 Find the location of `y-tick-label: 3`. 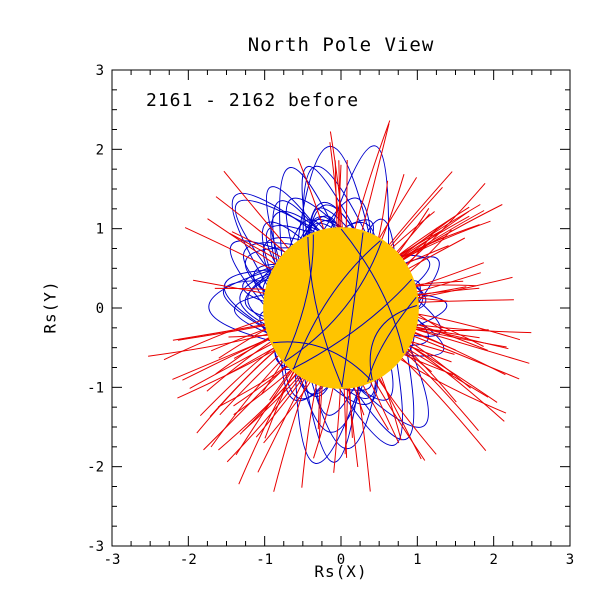

y-tick-label: 3 is located at coordinates (100, 71).